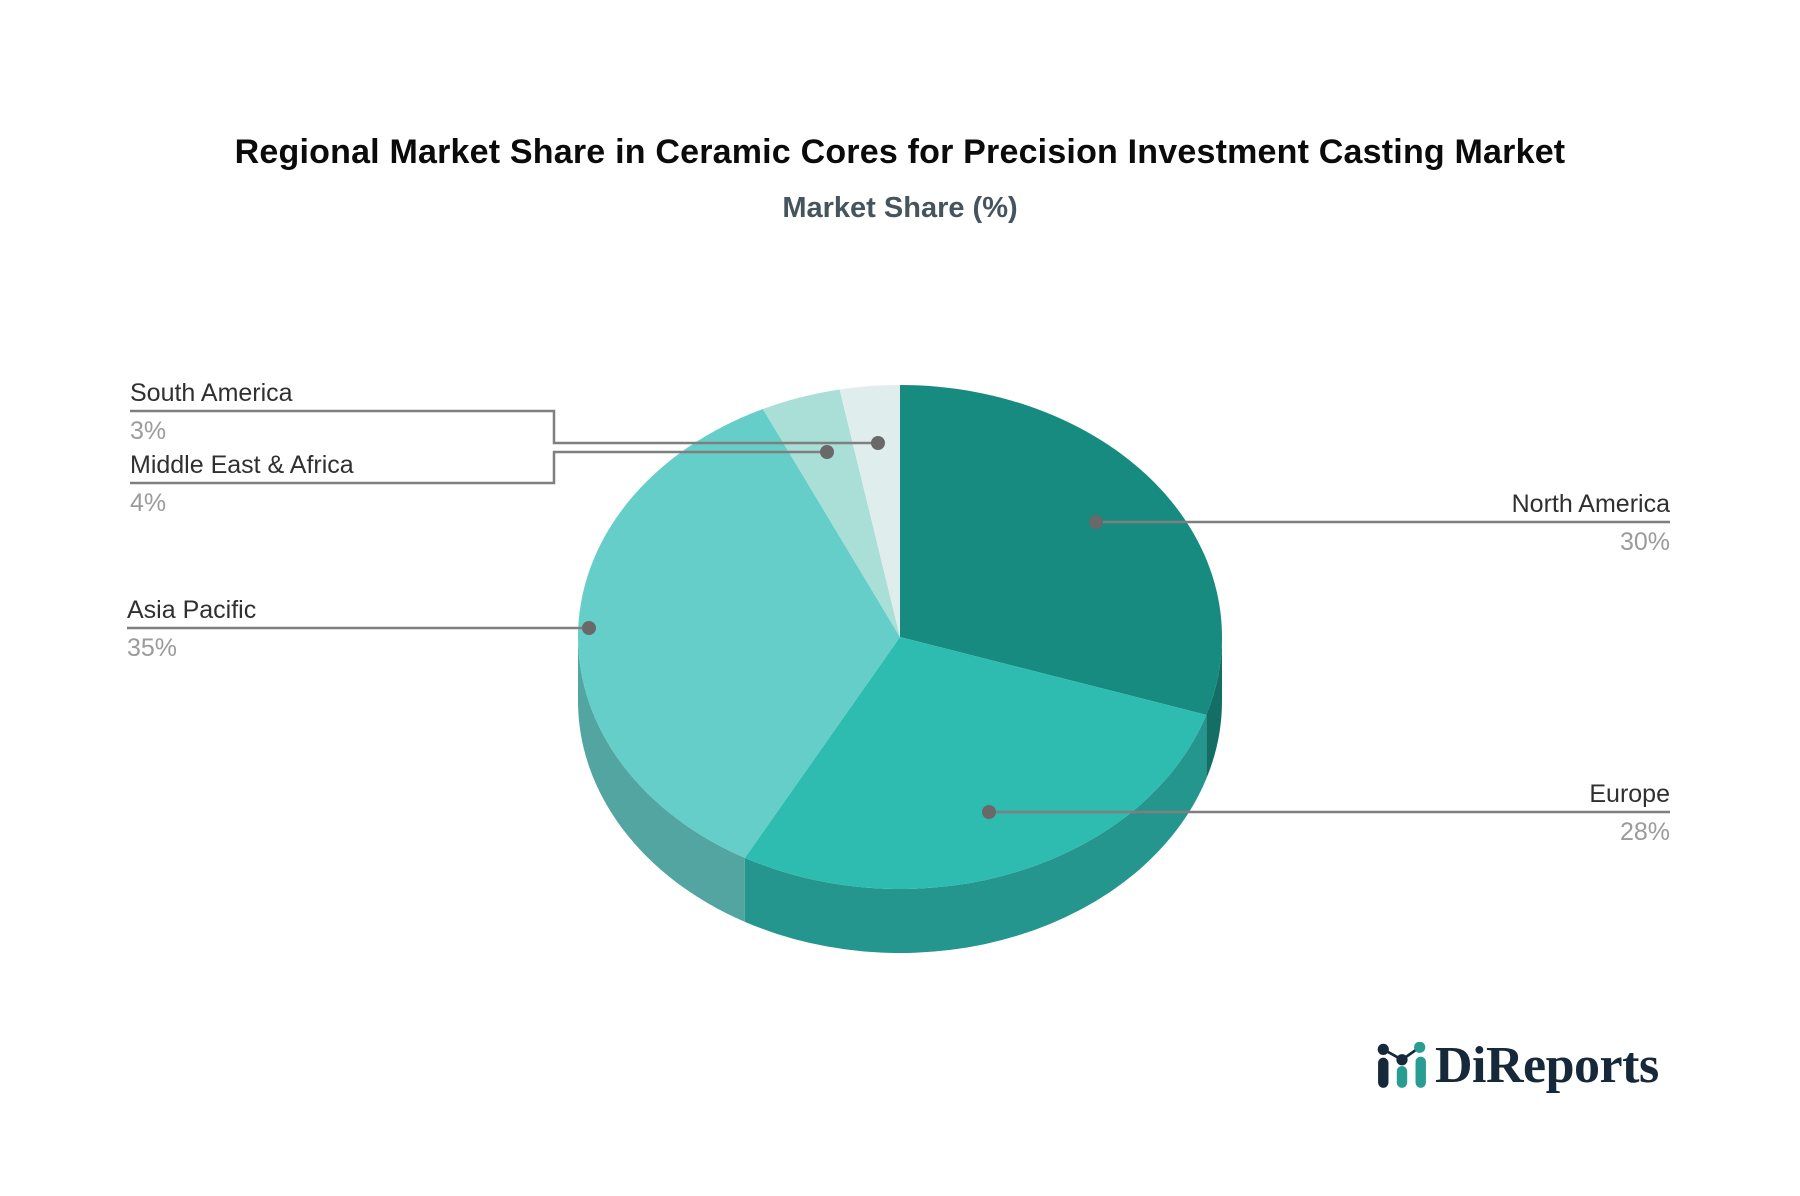  Describe the element at coordinates (661, 779) in the screenshot. I see `pie-slice-side-asia-pacific` at that location.